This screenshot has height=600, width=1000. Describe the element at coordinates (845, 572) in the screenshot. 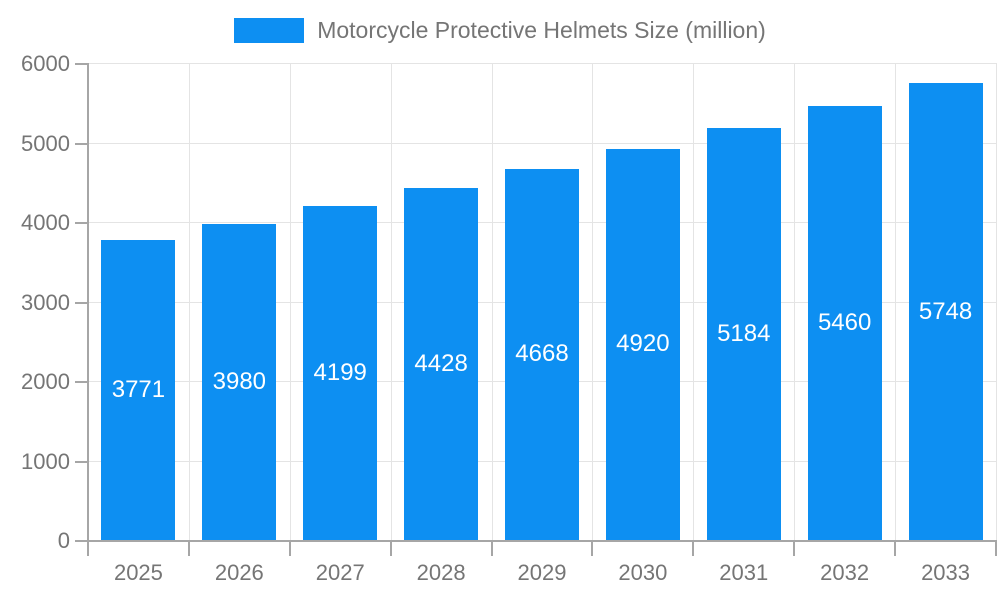

I see `x-axis-label-2032: 2032` at that location.